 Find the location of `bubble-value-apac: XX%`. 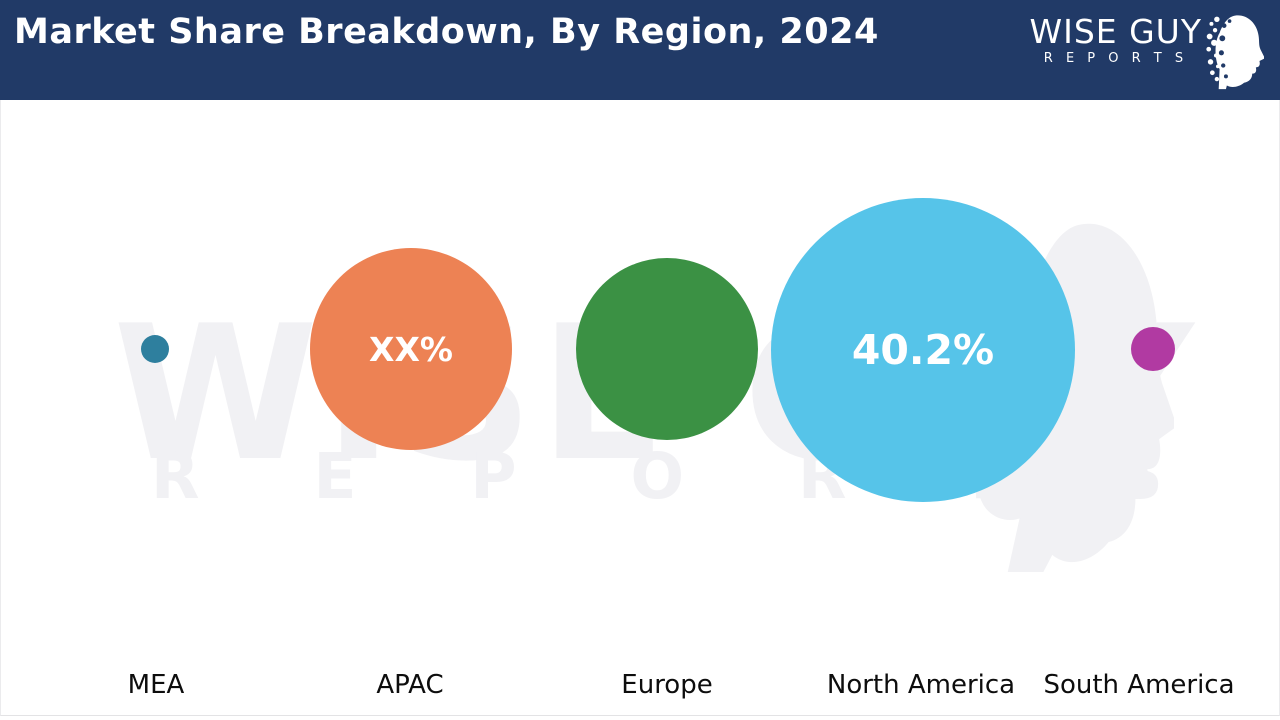

bubble-value-apac: XX% is located at coordinates (411, 349).